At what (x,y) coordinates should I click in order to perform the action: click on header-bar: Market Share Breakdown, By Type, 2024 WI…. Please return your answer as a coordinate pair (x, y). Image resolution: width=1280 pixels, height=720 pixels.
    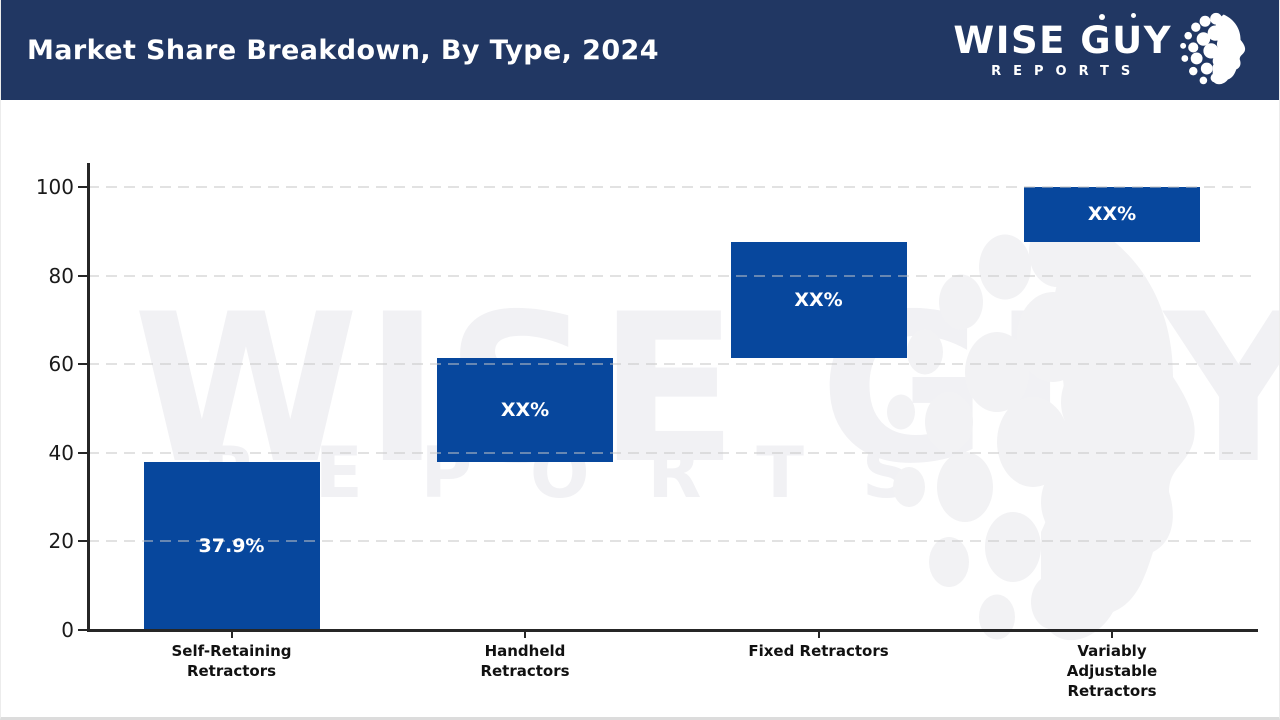
    Looking at the image, I should click on (640, 50).